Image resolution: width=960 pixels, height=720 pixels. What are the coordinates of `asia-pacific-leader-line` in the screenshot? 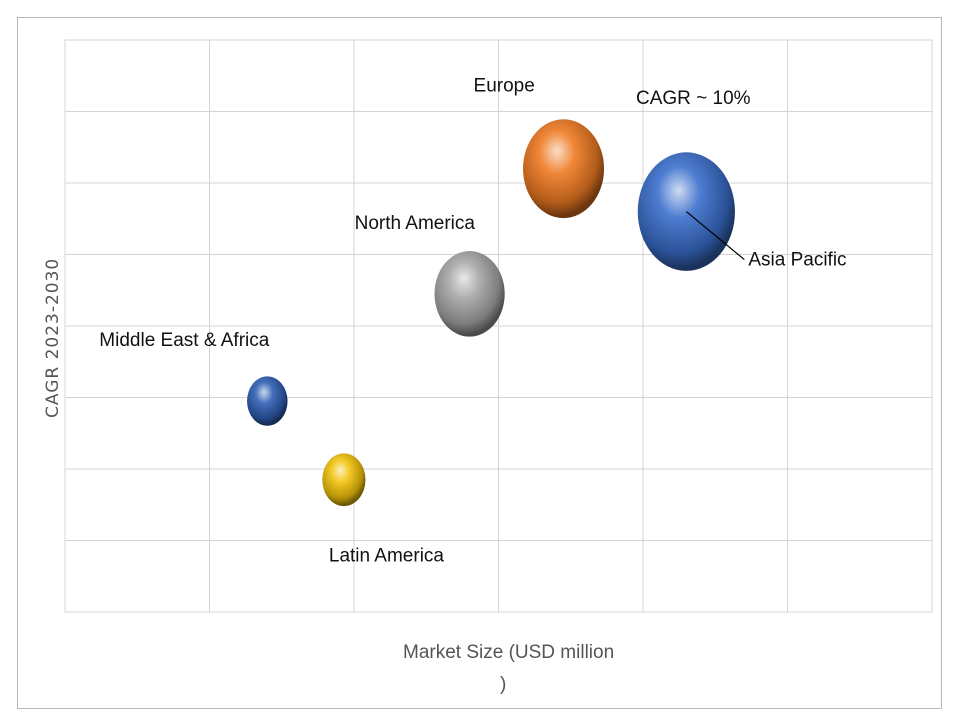 It's located at (715, 236).